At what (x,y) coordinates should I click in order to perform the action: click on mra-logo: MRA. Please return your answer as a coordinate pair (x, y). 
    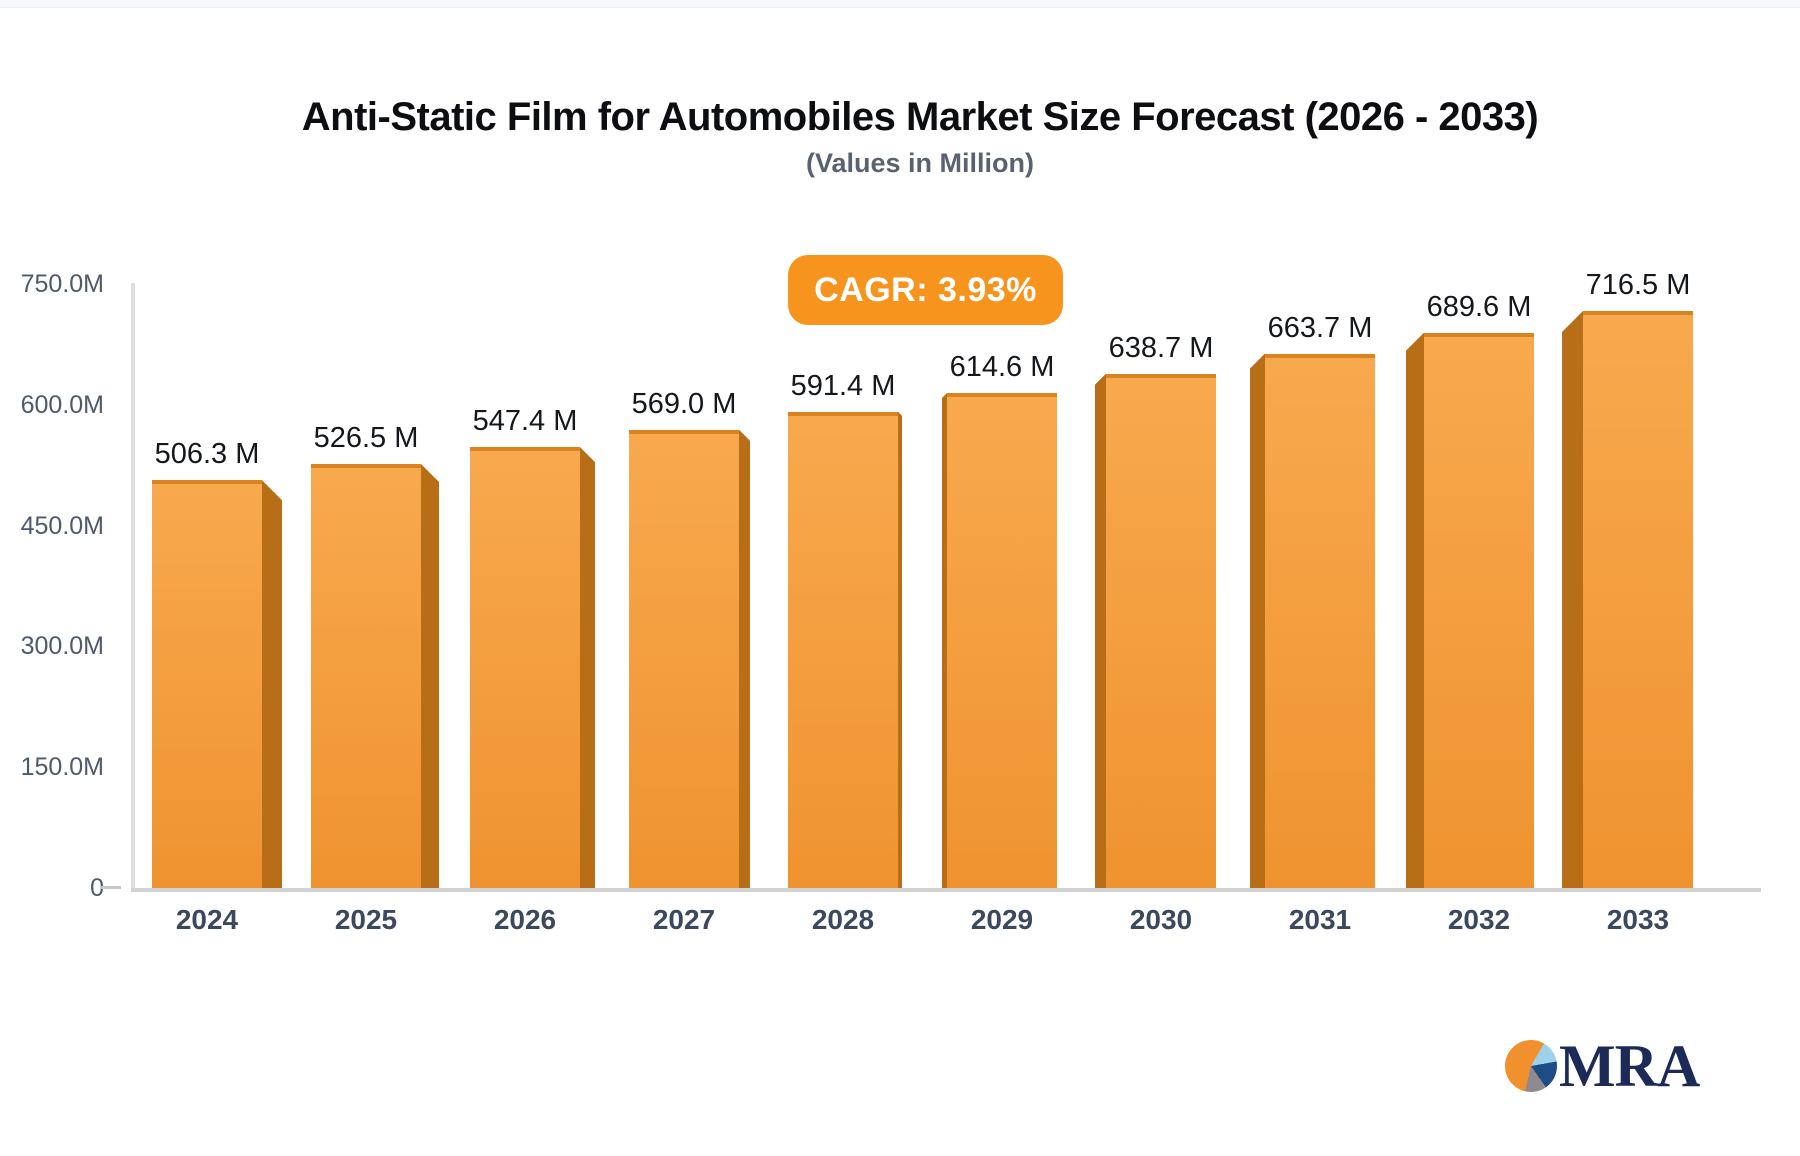
    Looking at the image, I should click on (1602, 1066).